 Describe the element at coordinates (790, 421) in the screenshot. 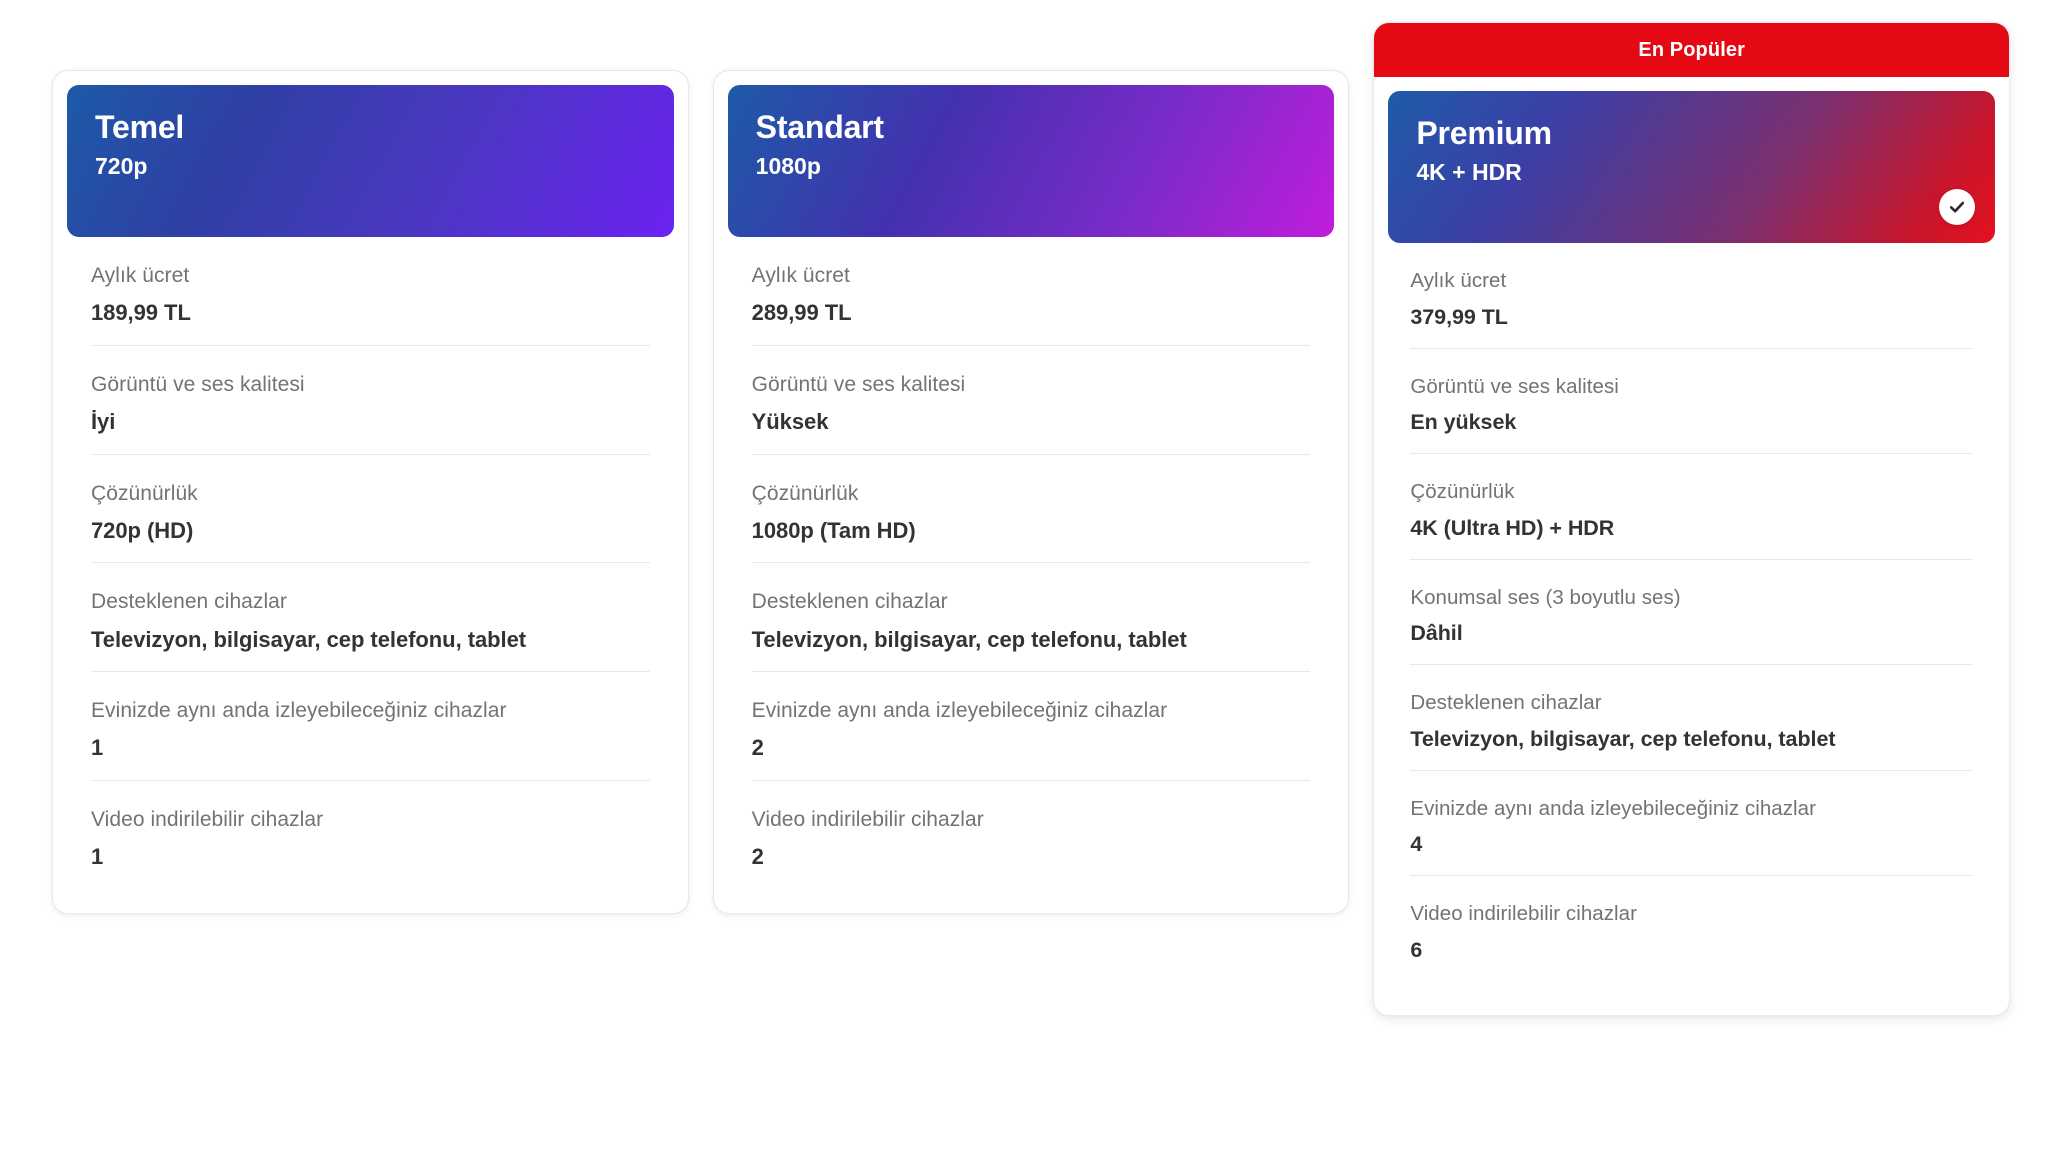

I see `feature-value: Yüksek` at that location.